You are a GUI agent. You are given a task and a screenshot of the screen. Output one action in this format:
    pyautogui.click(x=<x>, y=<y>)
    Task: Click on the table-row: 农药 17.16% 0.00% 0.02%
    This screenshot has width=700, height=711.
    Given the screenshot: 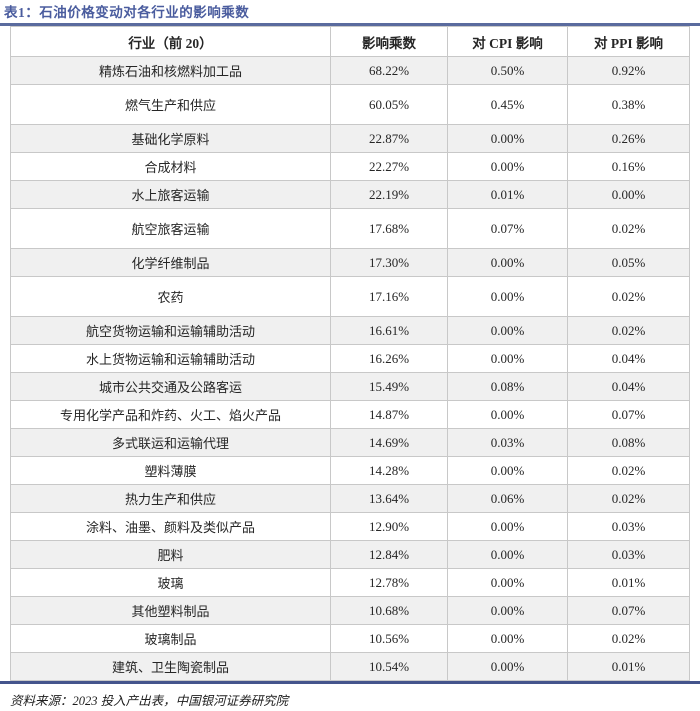 What is the action you would take?
    pyautogui.click(x=350, y=296)
    